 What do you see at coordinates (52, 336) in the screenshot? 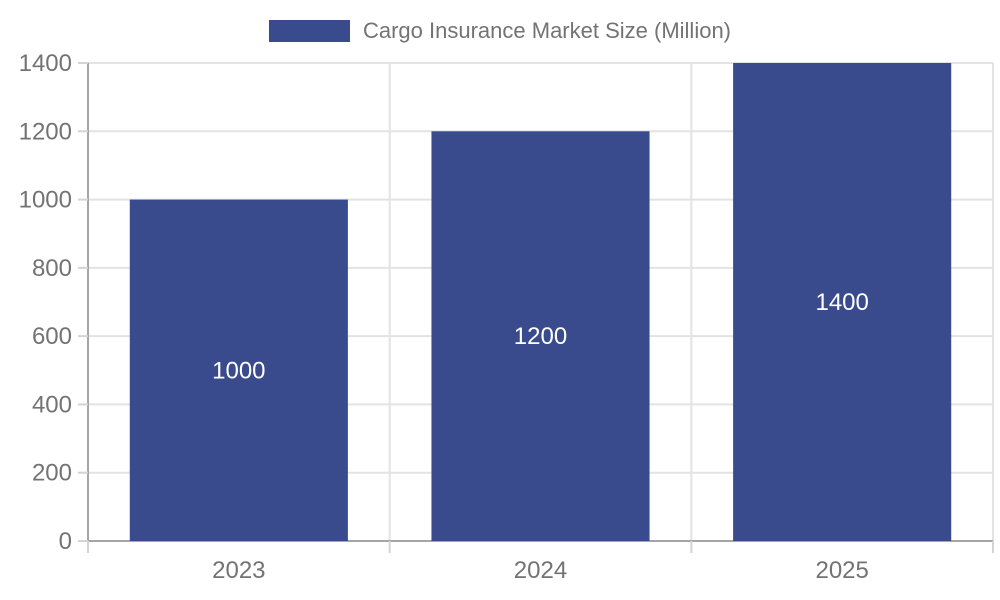
I see `y-axis-tick-label: 600` at bounding box center [52, 336].